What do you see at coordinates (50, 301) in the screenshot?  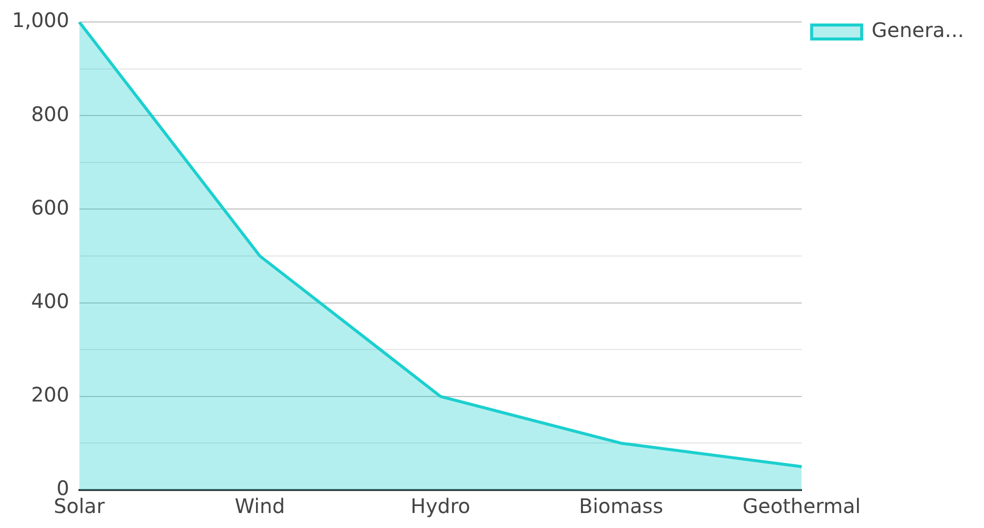 I see `y-tick-label: 400` at bounding box center [50, 301].